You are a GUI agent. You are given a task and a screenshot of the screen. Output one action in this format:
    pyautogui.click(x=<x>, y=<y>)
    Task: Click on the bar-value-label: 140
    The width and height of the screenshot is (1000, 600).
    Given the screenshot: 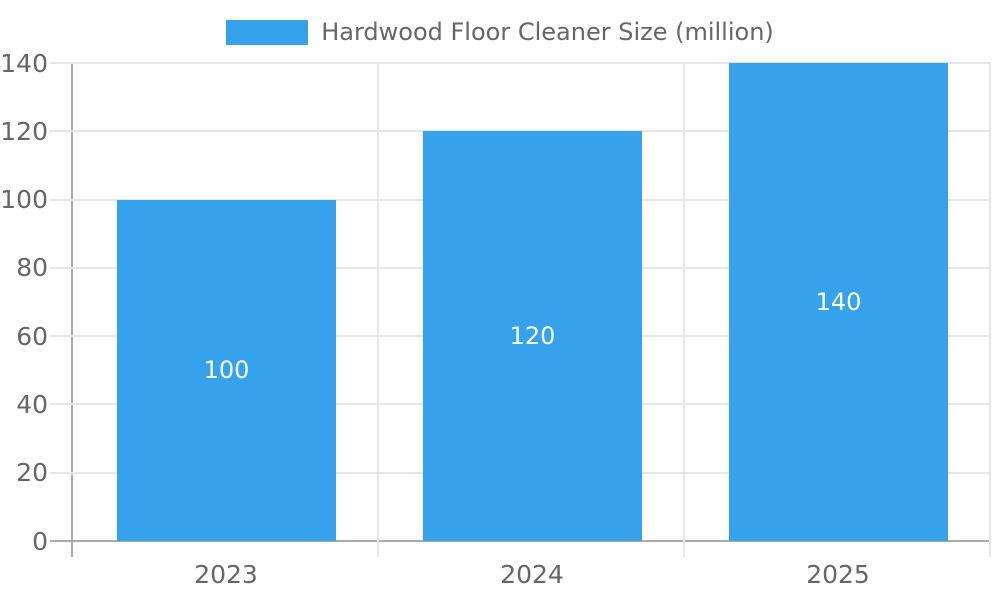 What is the action you would take?
    pyautogui.click(x=838, y=302)
    